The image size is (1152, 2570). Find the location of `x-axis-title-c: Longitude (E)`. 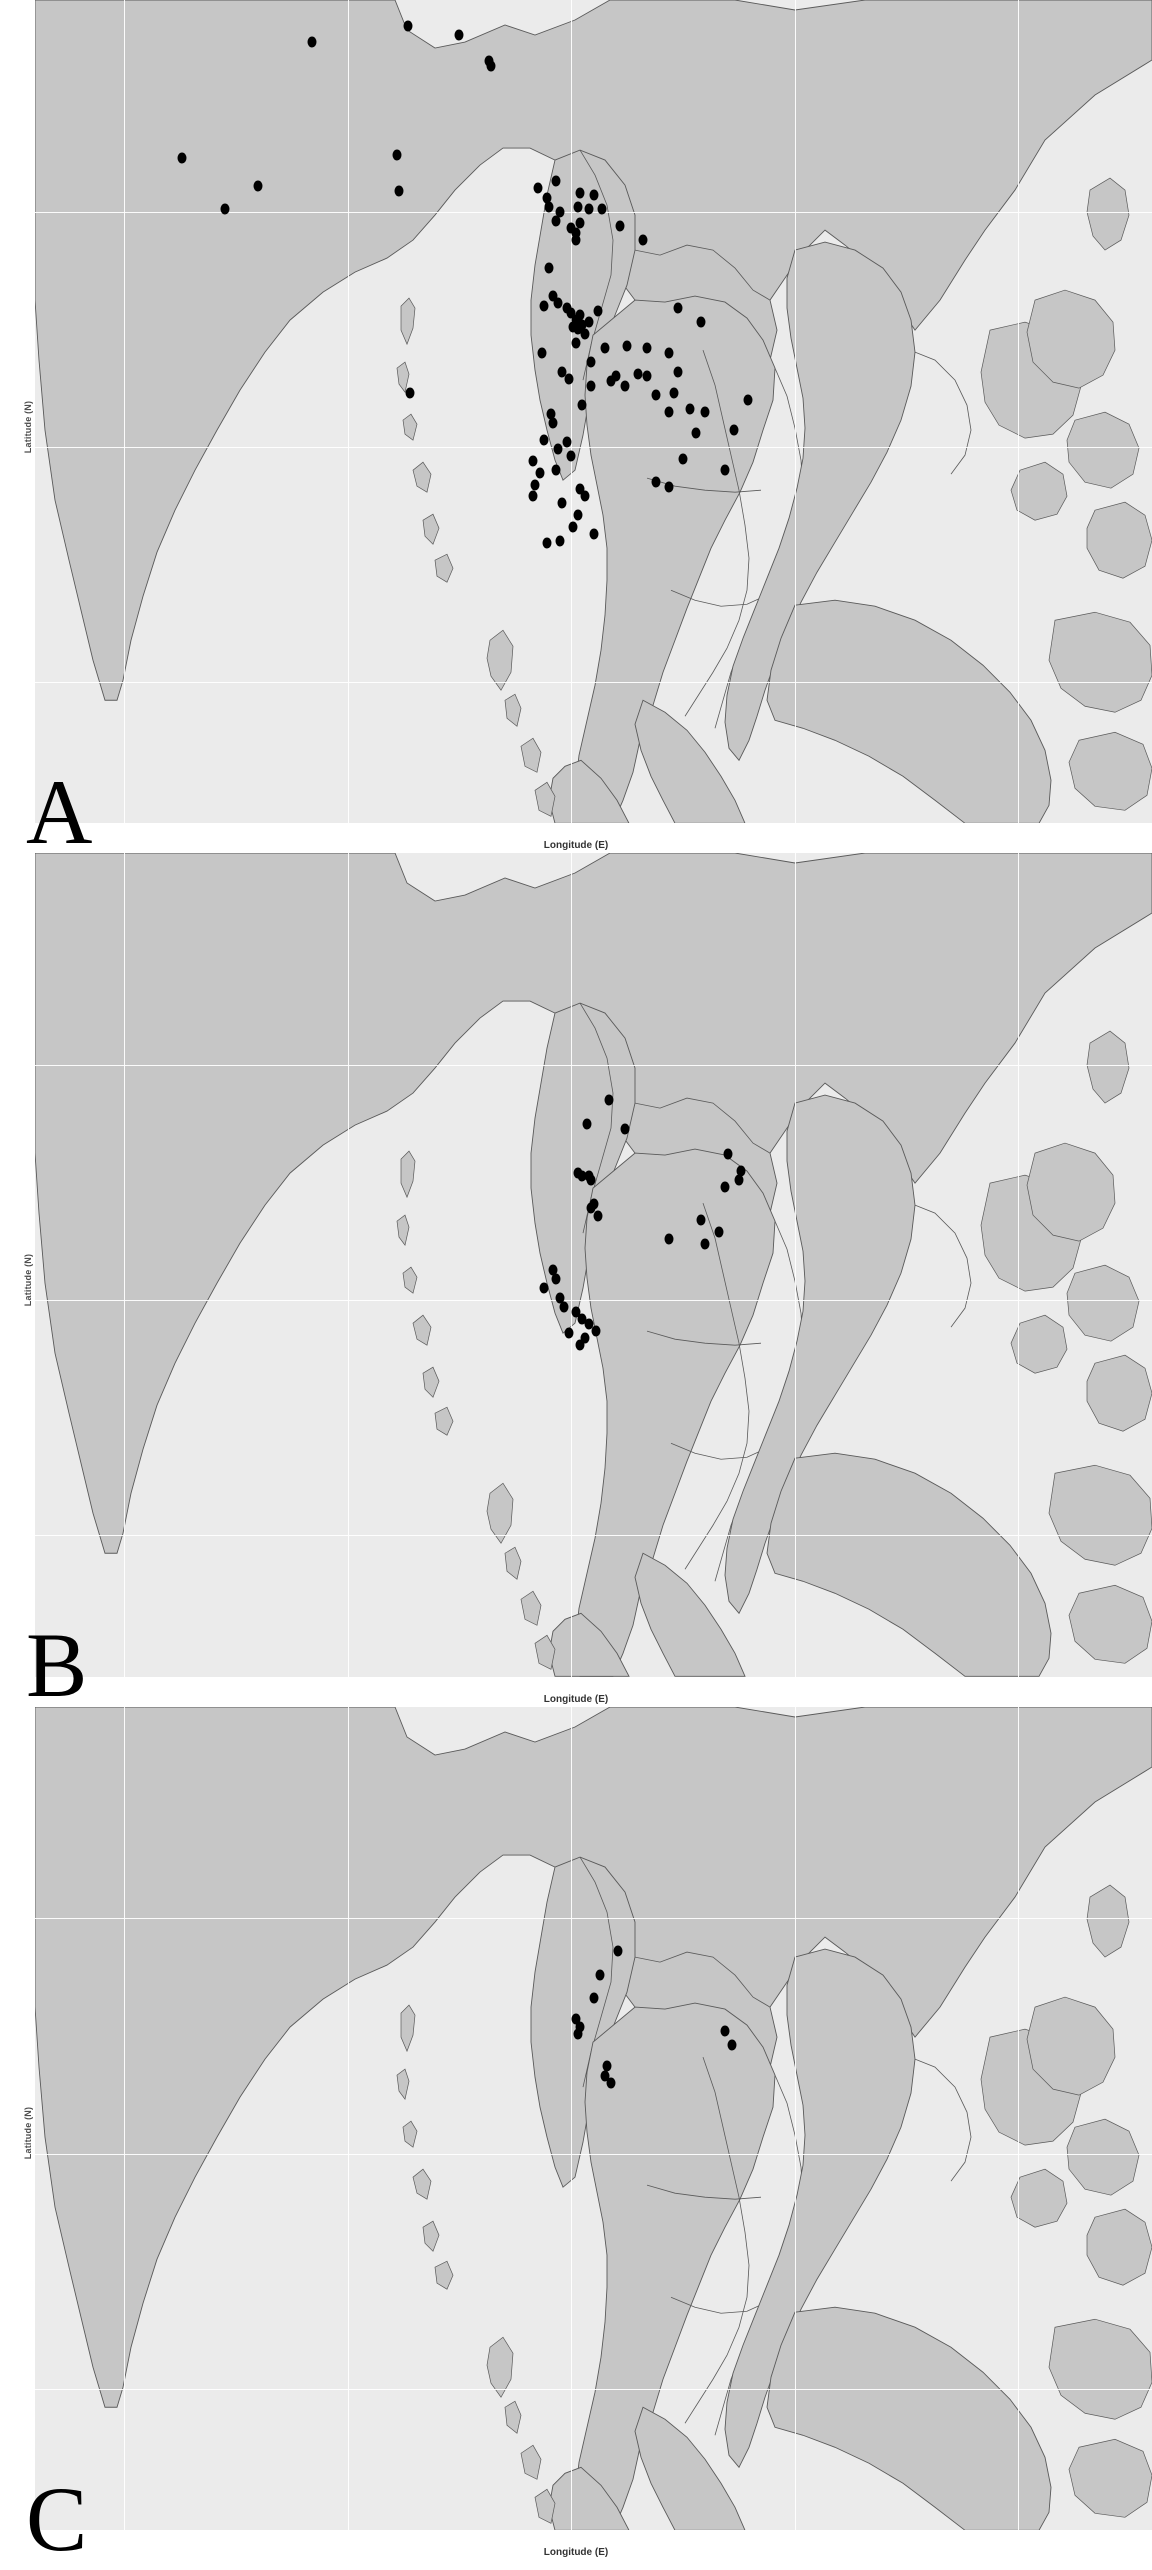

x-axis-title-c: Longitude (E) is located at coordinates (576, 2552).